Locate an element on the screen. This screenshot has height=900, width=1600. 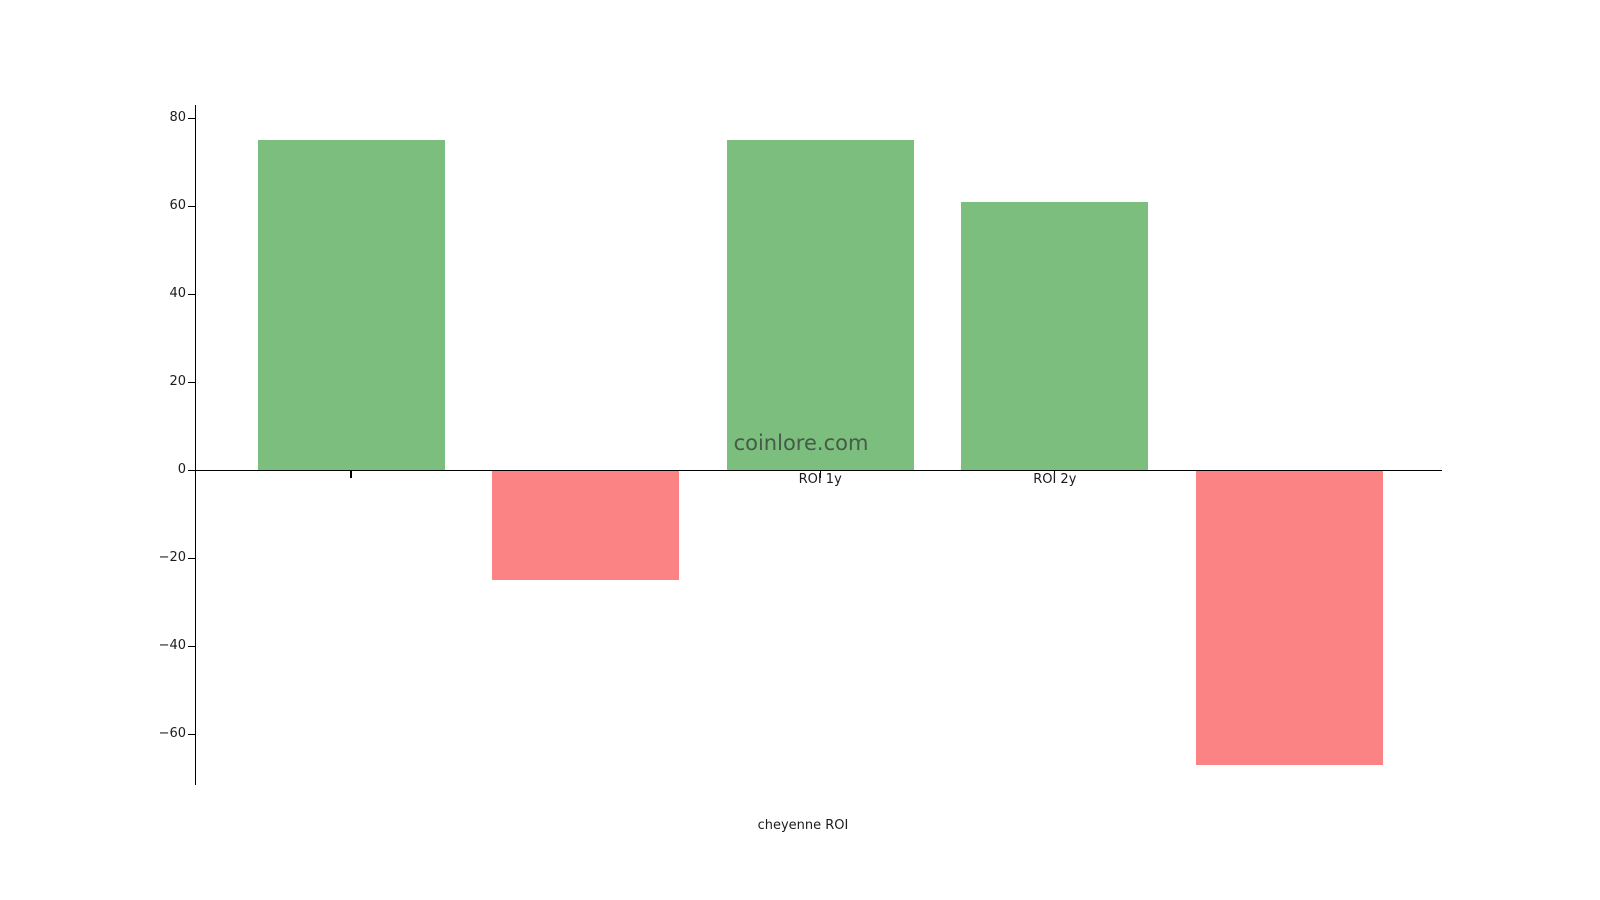
x-axis-zero-line is located at coordinates (819, 470).